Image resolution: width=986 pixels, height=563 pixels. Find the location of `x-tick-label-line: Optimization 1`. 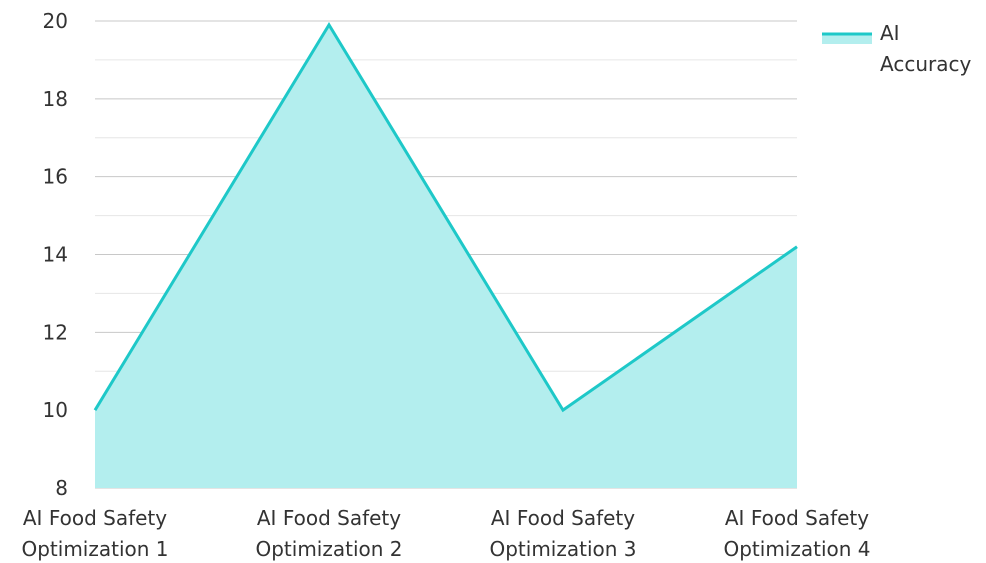

x-tick-label-line: Optimization 1 is located at coordinates (94, 549).